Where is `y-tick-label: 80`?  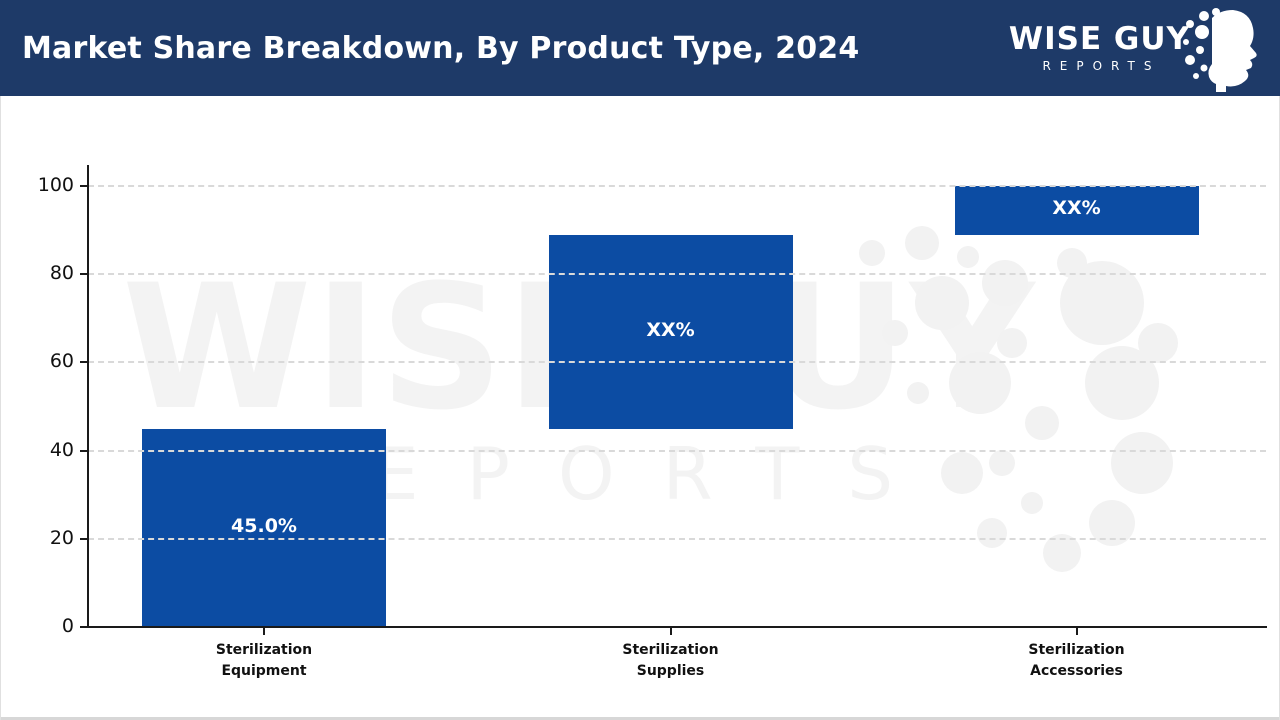 y-tick-label: 80 is located at coordinates (61, 273).